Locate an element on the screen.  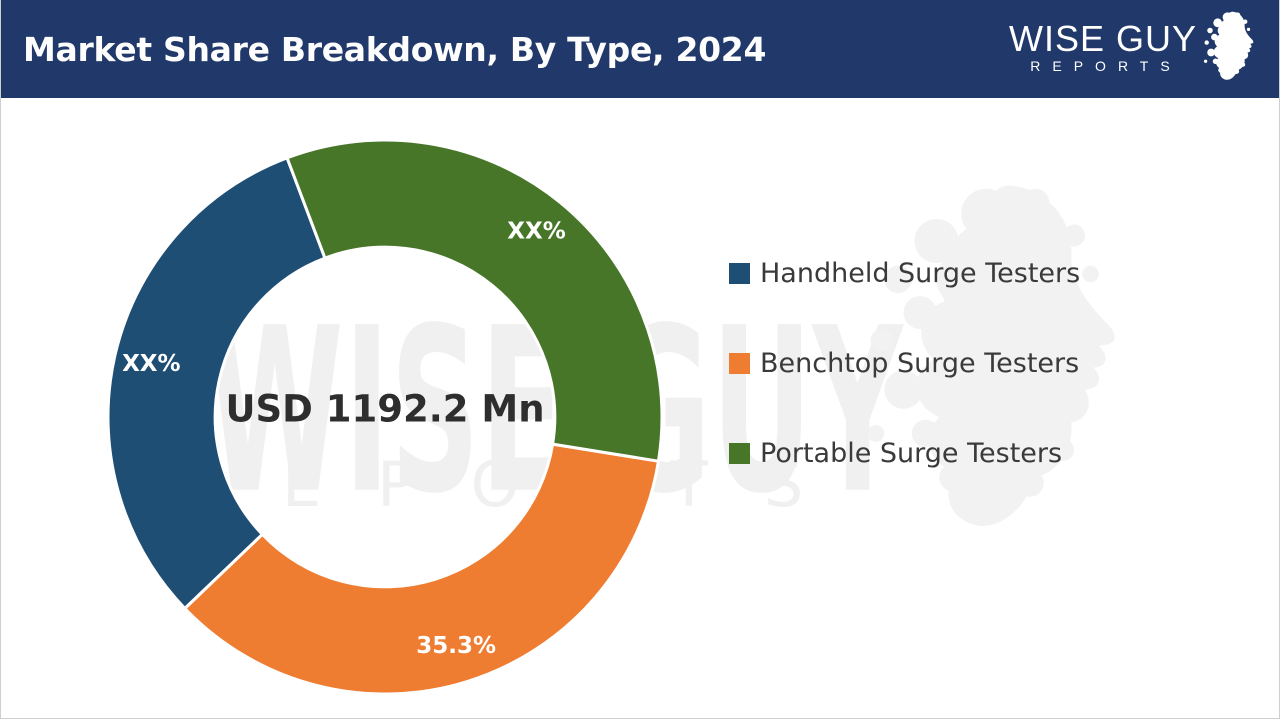
brand-name: WISE GUY is located at coordinates (1102, 38).